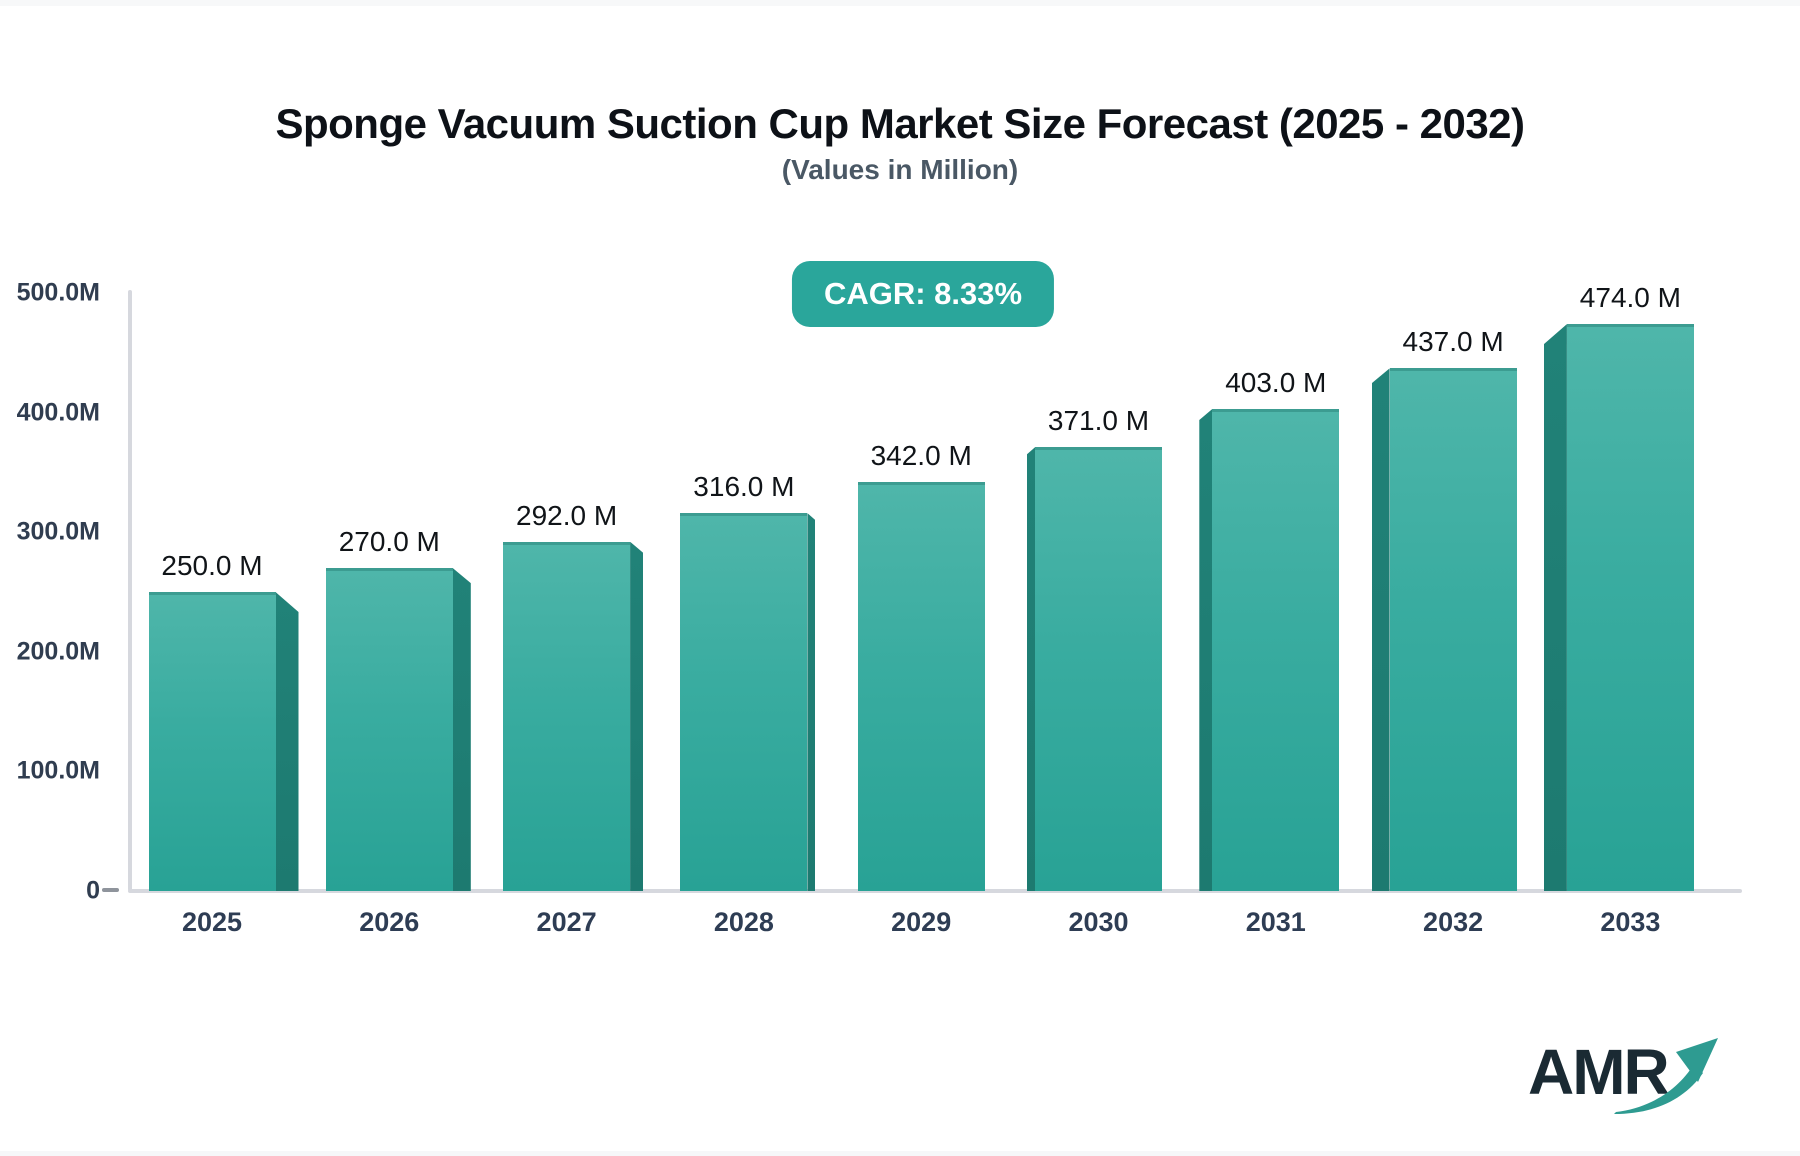 The image size is (1800, 1156). What do you see at coordinates (637, 716) in the screenshot?
I see `bar-3d-side-2027` at bounding box center [637, 716].